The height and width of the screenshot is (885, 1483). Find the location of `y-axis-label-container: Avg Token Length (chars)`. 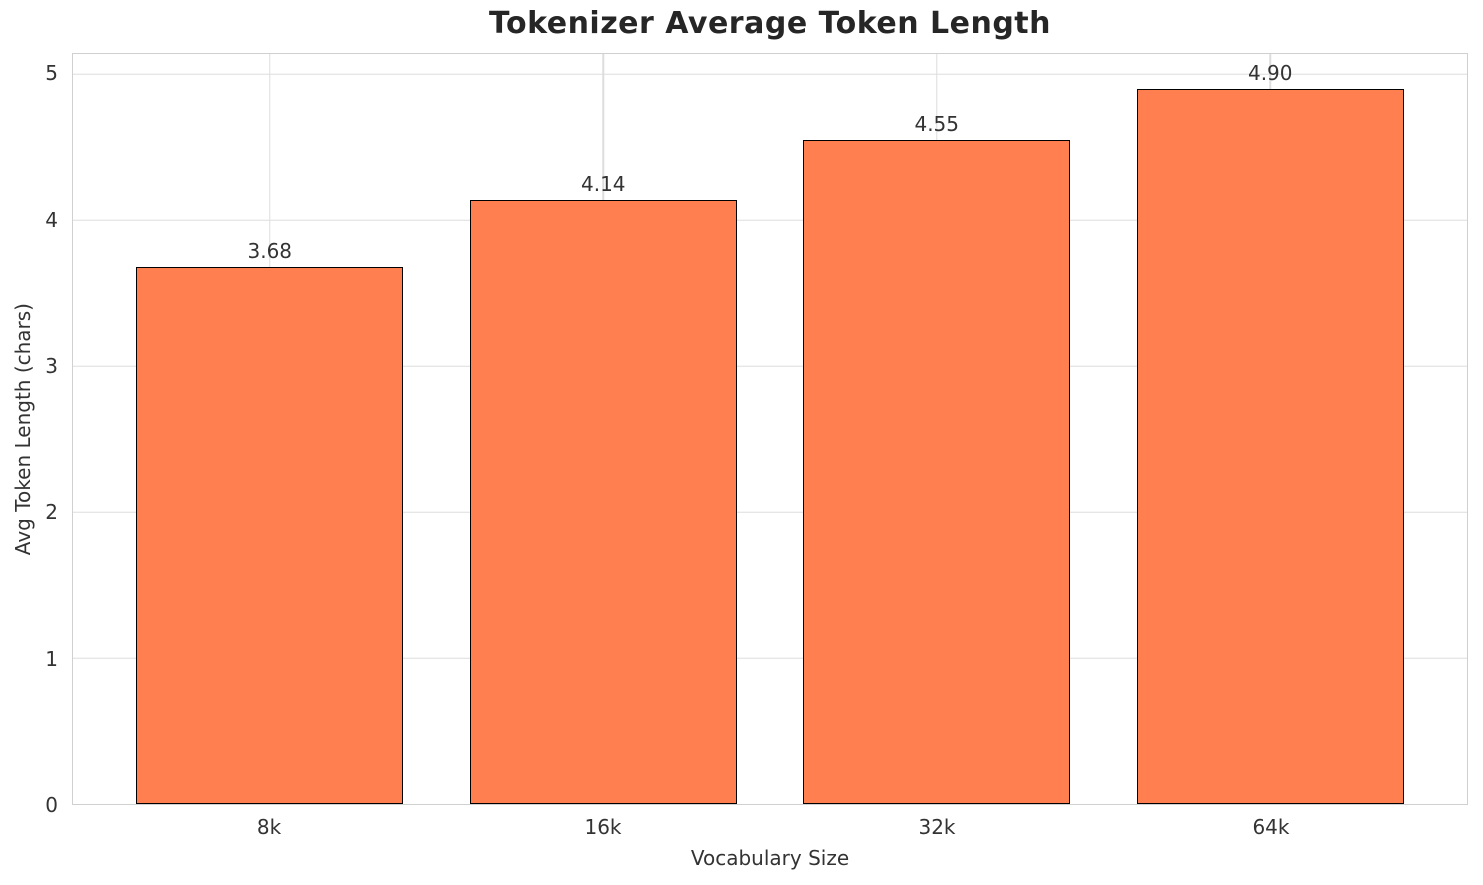

y-axis-label-container: Avg Token Length (chars) is located at coordinates (23, 429).